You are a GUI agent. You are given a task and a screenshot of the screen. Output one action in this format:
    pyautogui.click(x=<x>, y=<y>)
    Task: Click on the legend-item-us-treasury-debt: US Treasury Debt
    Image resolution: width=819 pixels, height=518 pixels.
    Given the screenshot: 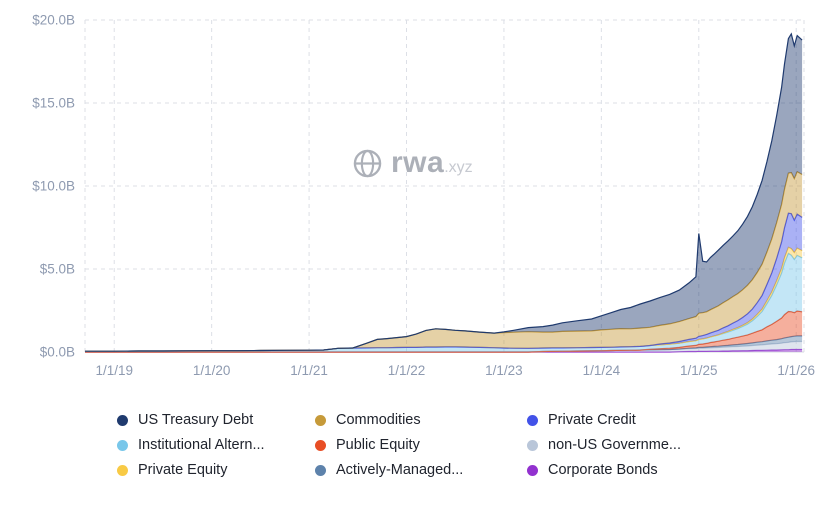 What is the action you would take?
    pyautogui.click(x=216, y=420)
    